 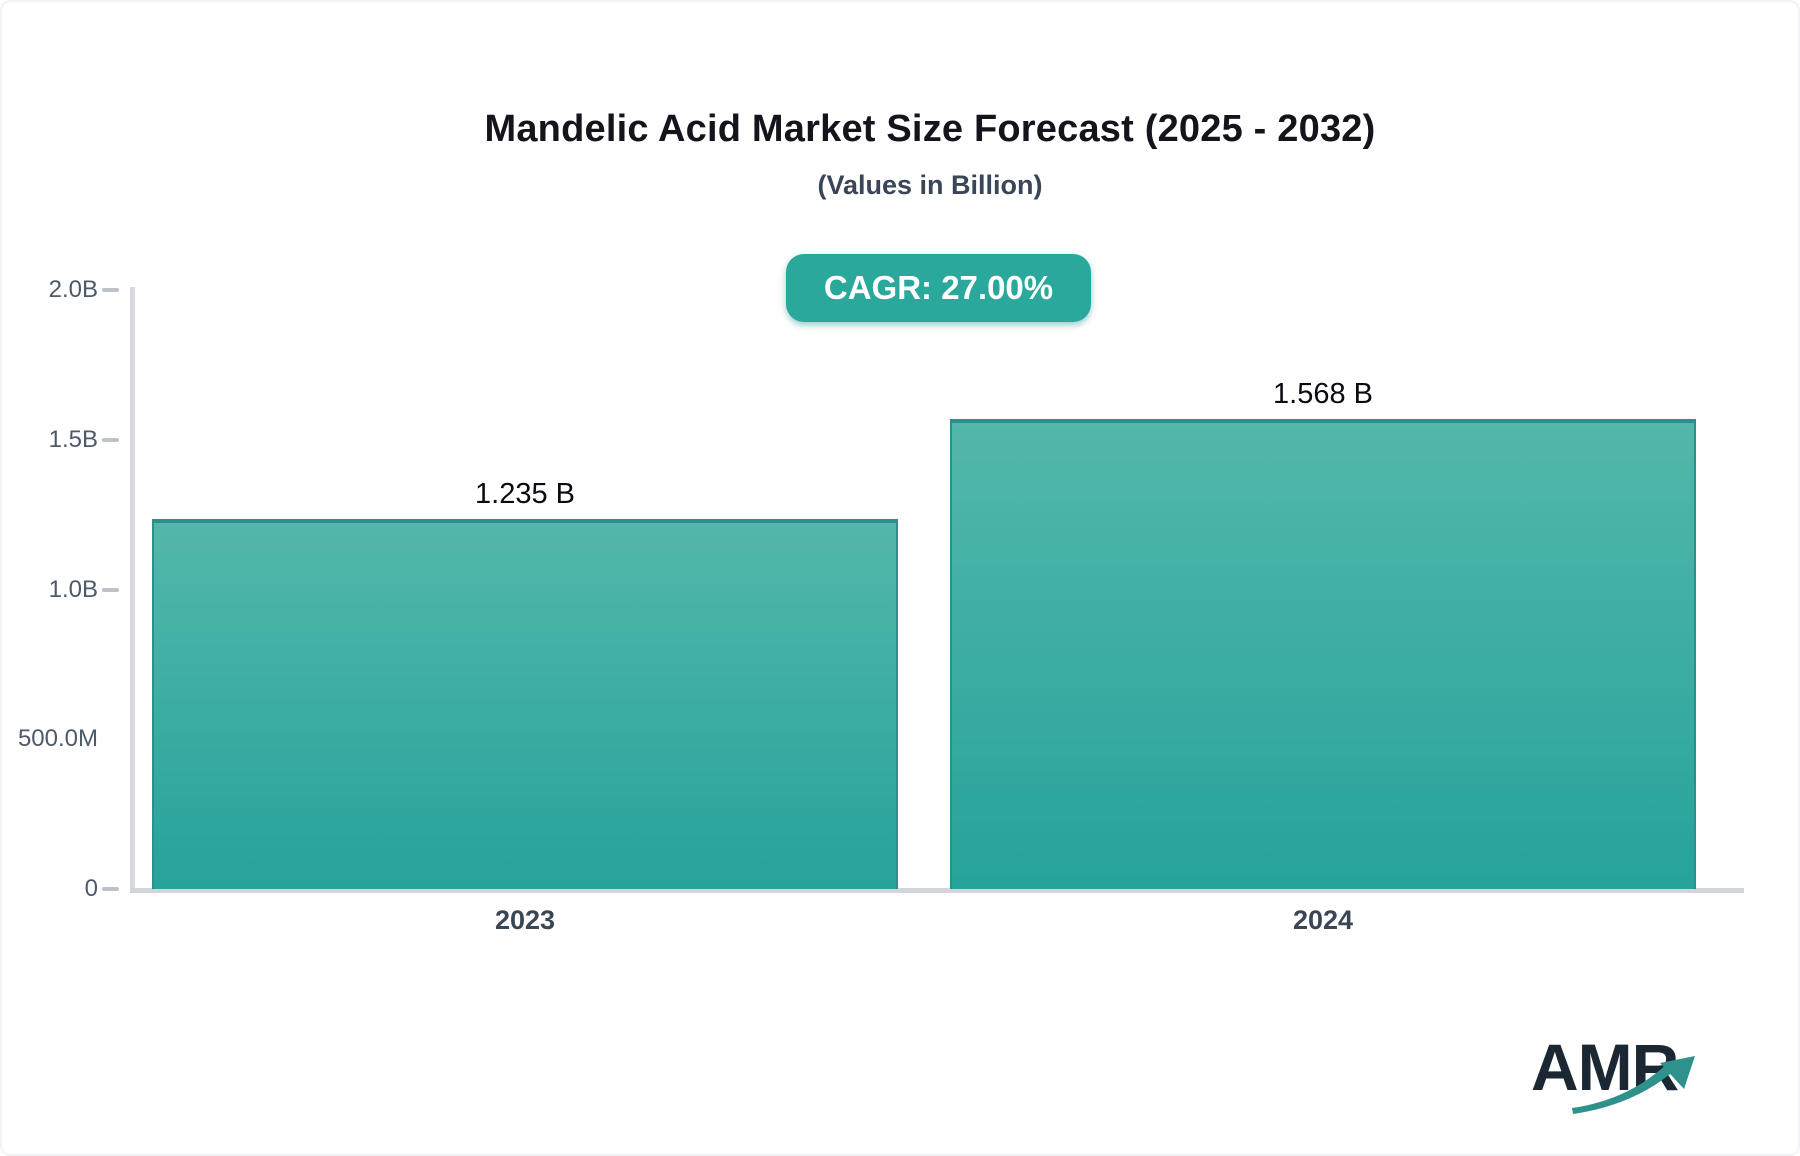 I want to click on x-category-label: 2023, so click(x=525, y=920).